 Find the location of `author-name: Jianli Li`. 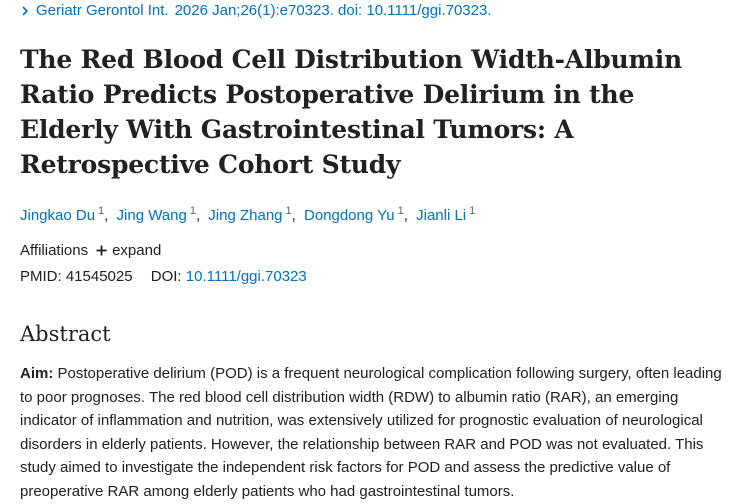

author-name: Jianli Li is located at coordinates (441, 215).